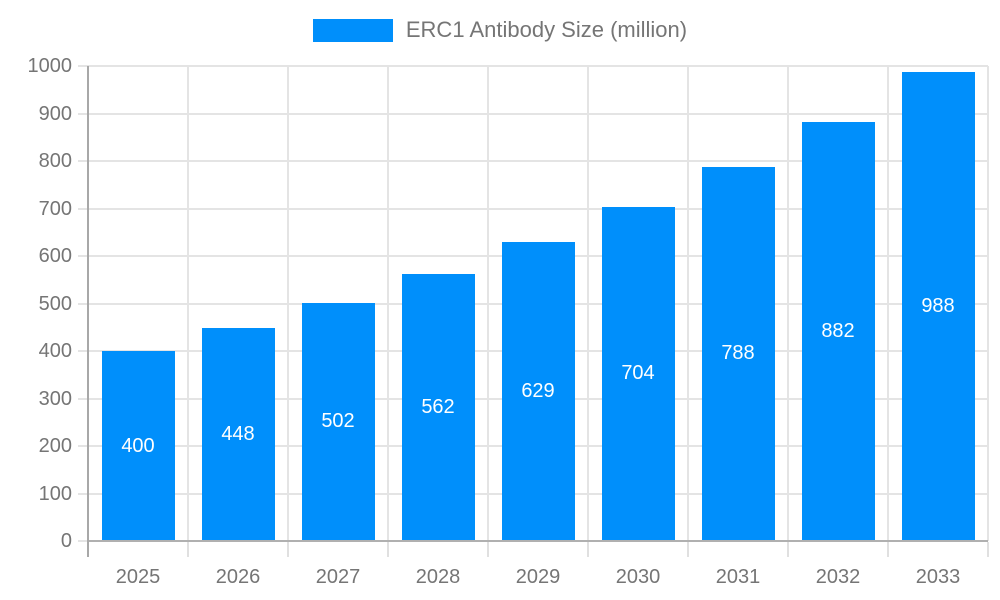 The height and width of the screenshot is (600, 1000). Describe the element at coordinates (66, 541) in the screenshot. I see `y-axis-tick-label: 0` at that location.